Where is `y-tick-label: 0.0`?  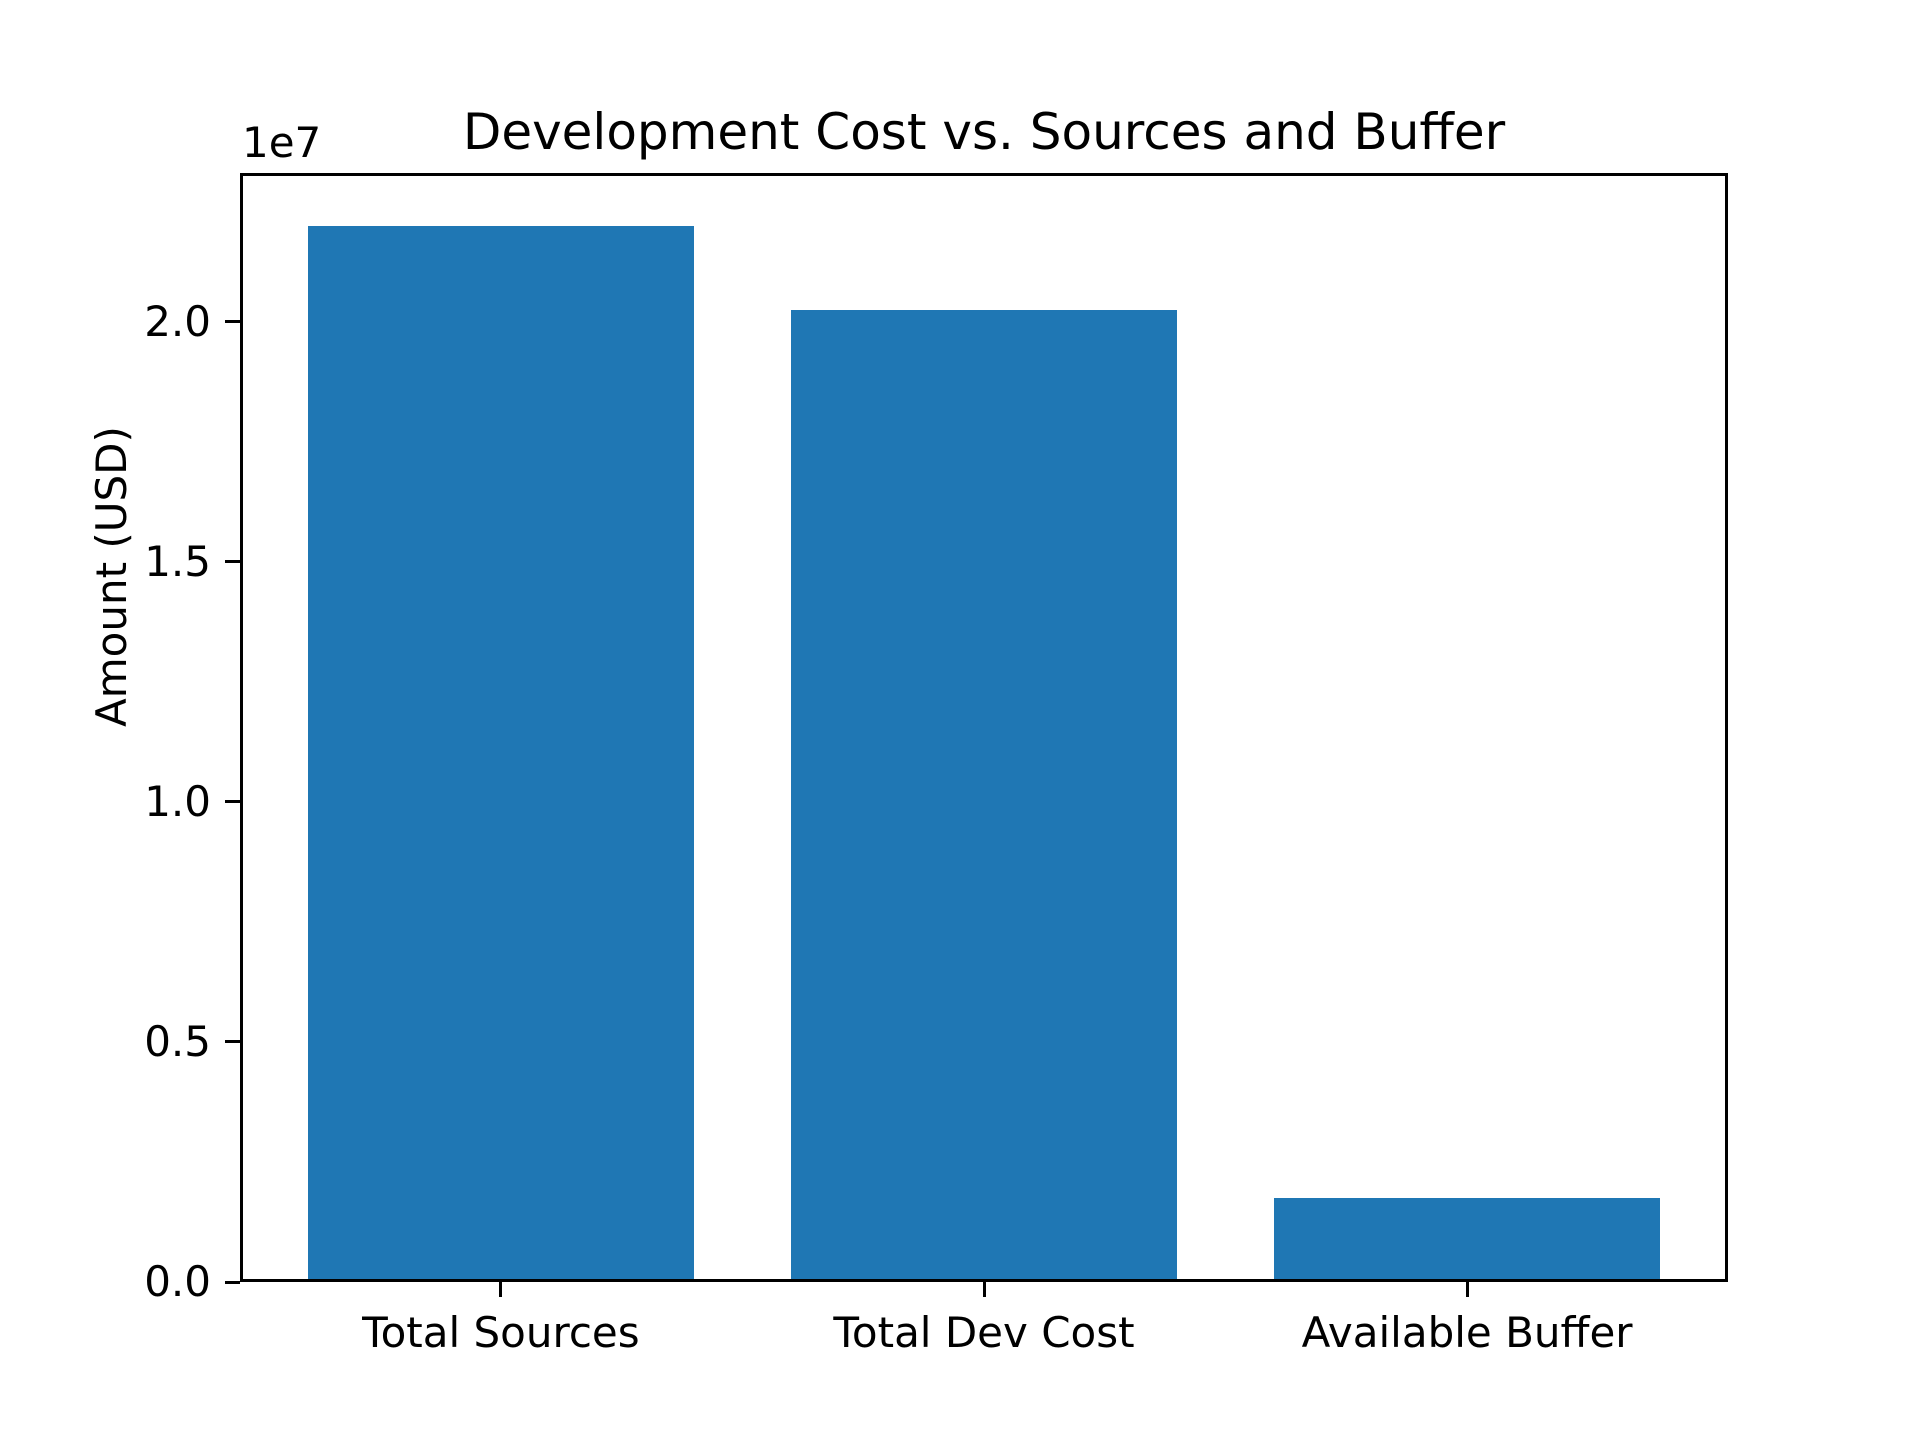
y-tick-label: 0.0 is located at coordinates (177, 1281).